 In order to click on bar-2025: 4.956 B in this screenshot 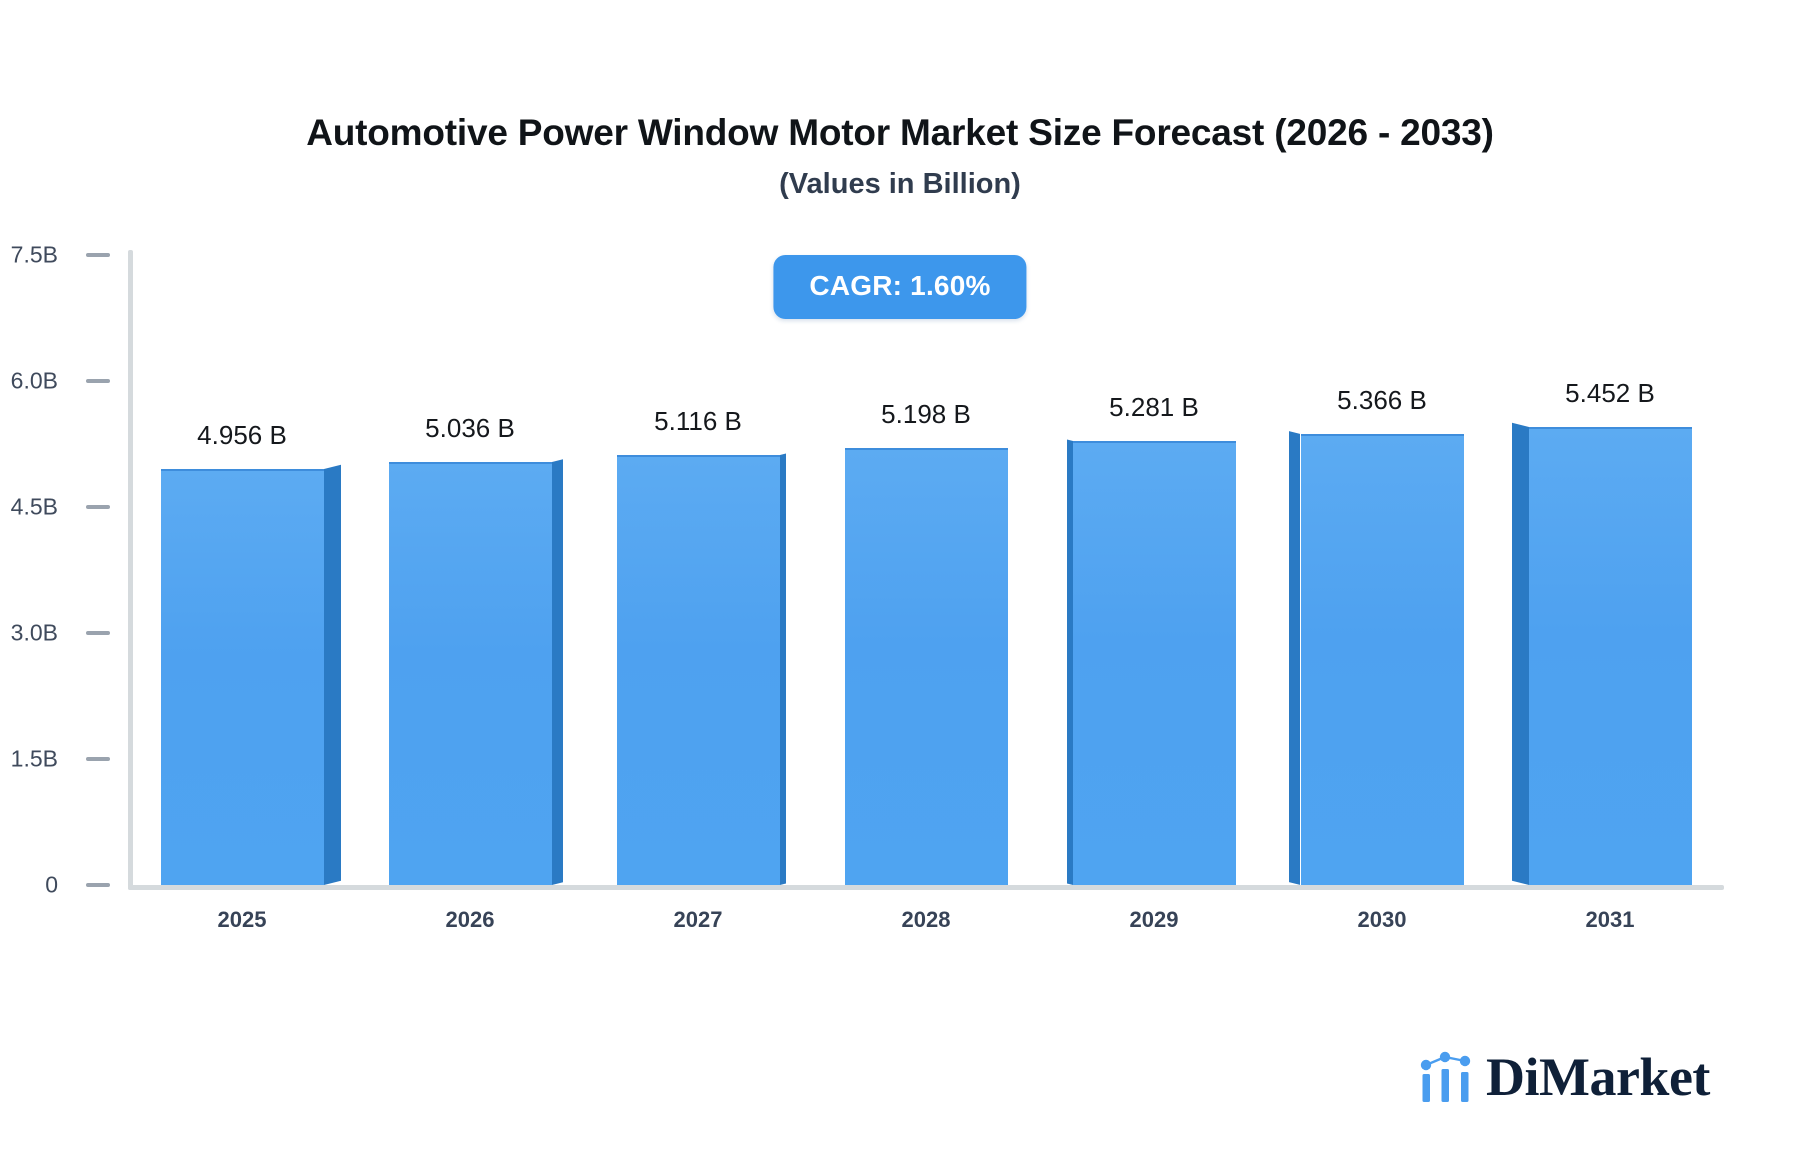, I will do `click(250, 652)`.